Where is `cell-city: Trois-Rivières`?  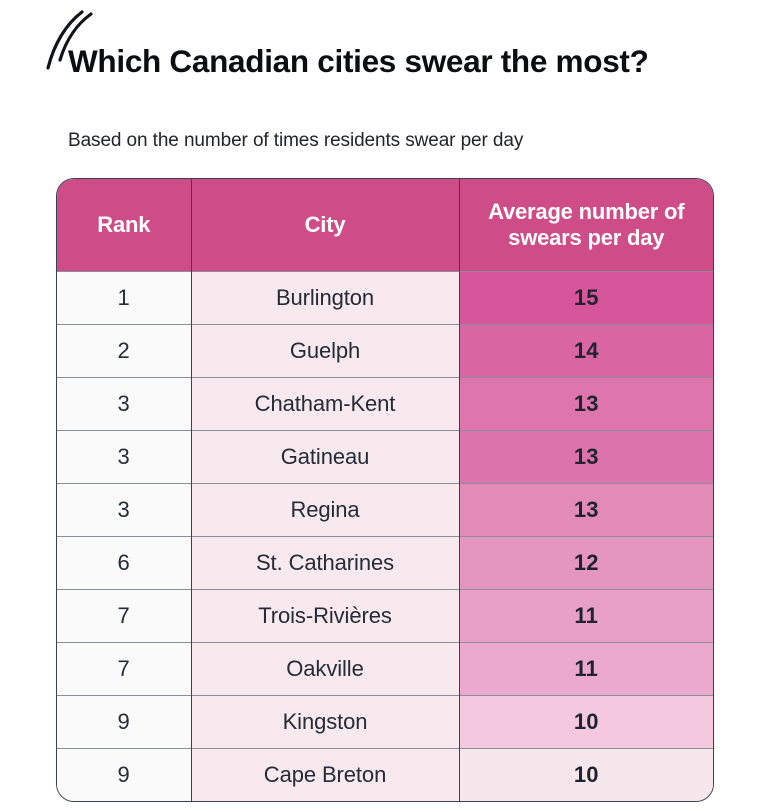 cell-city: Trois-Rivières is located at coordinates (325, 616).